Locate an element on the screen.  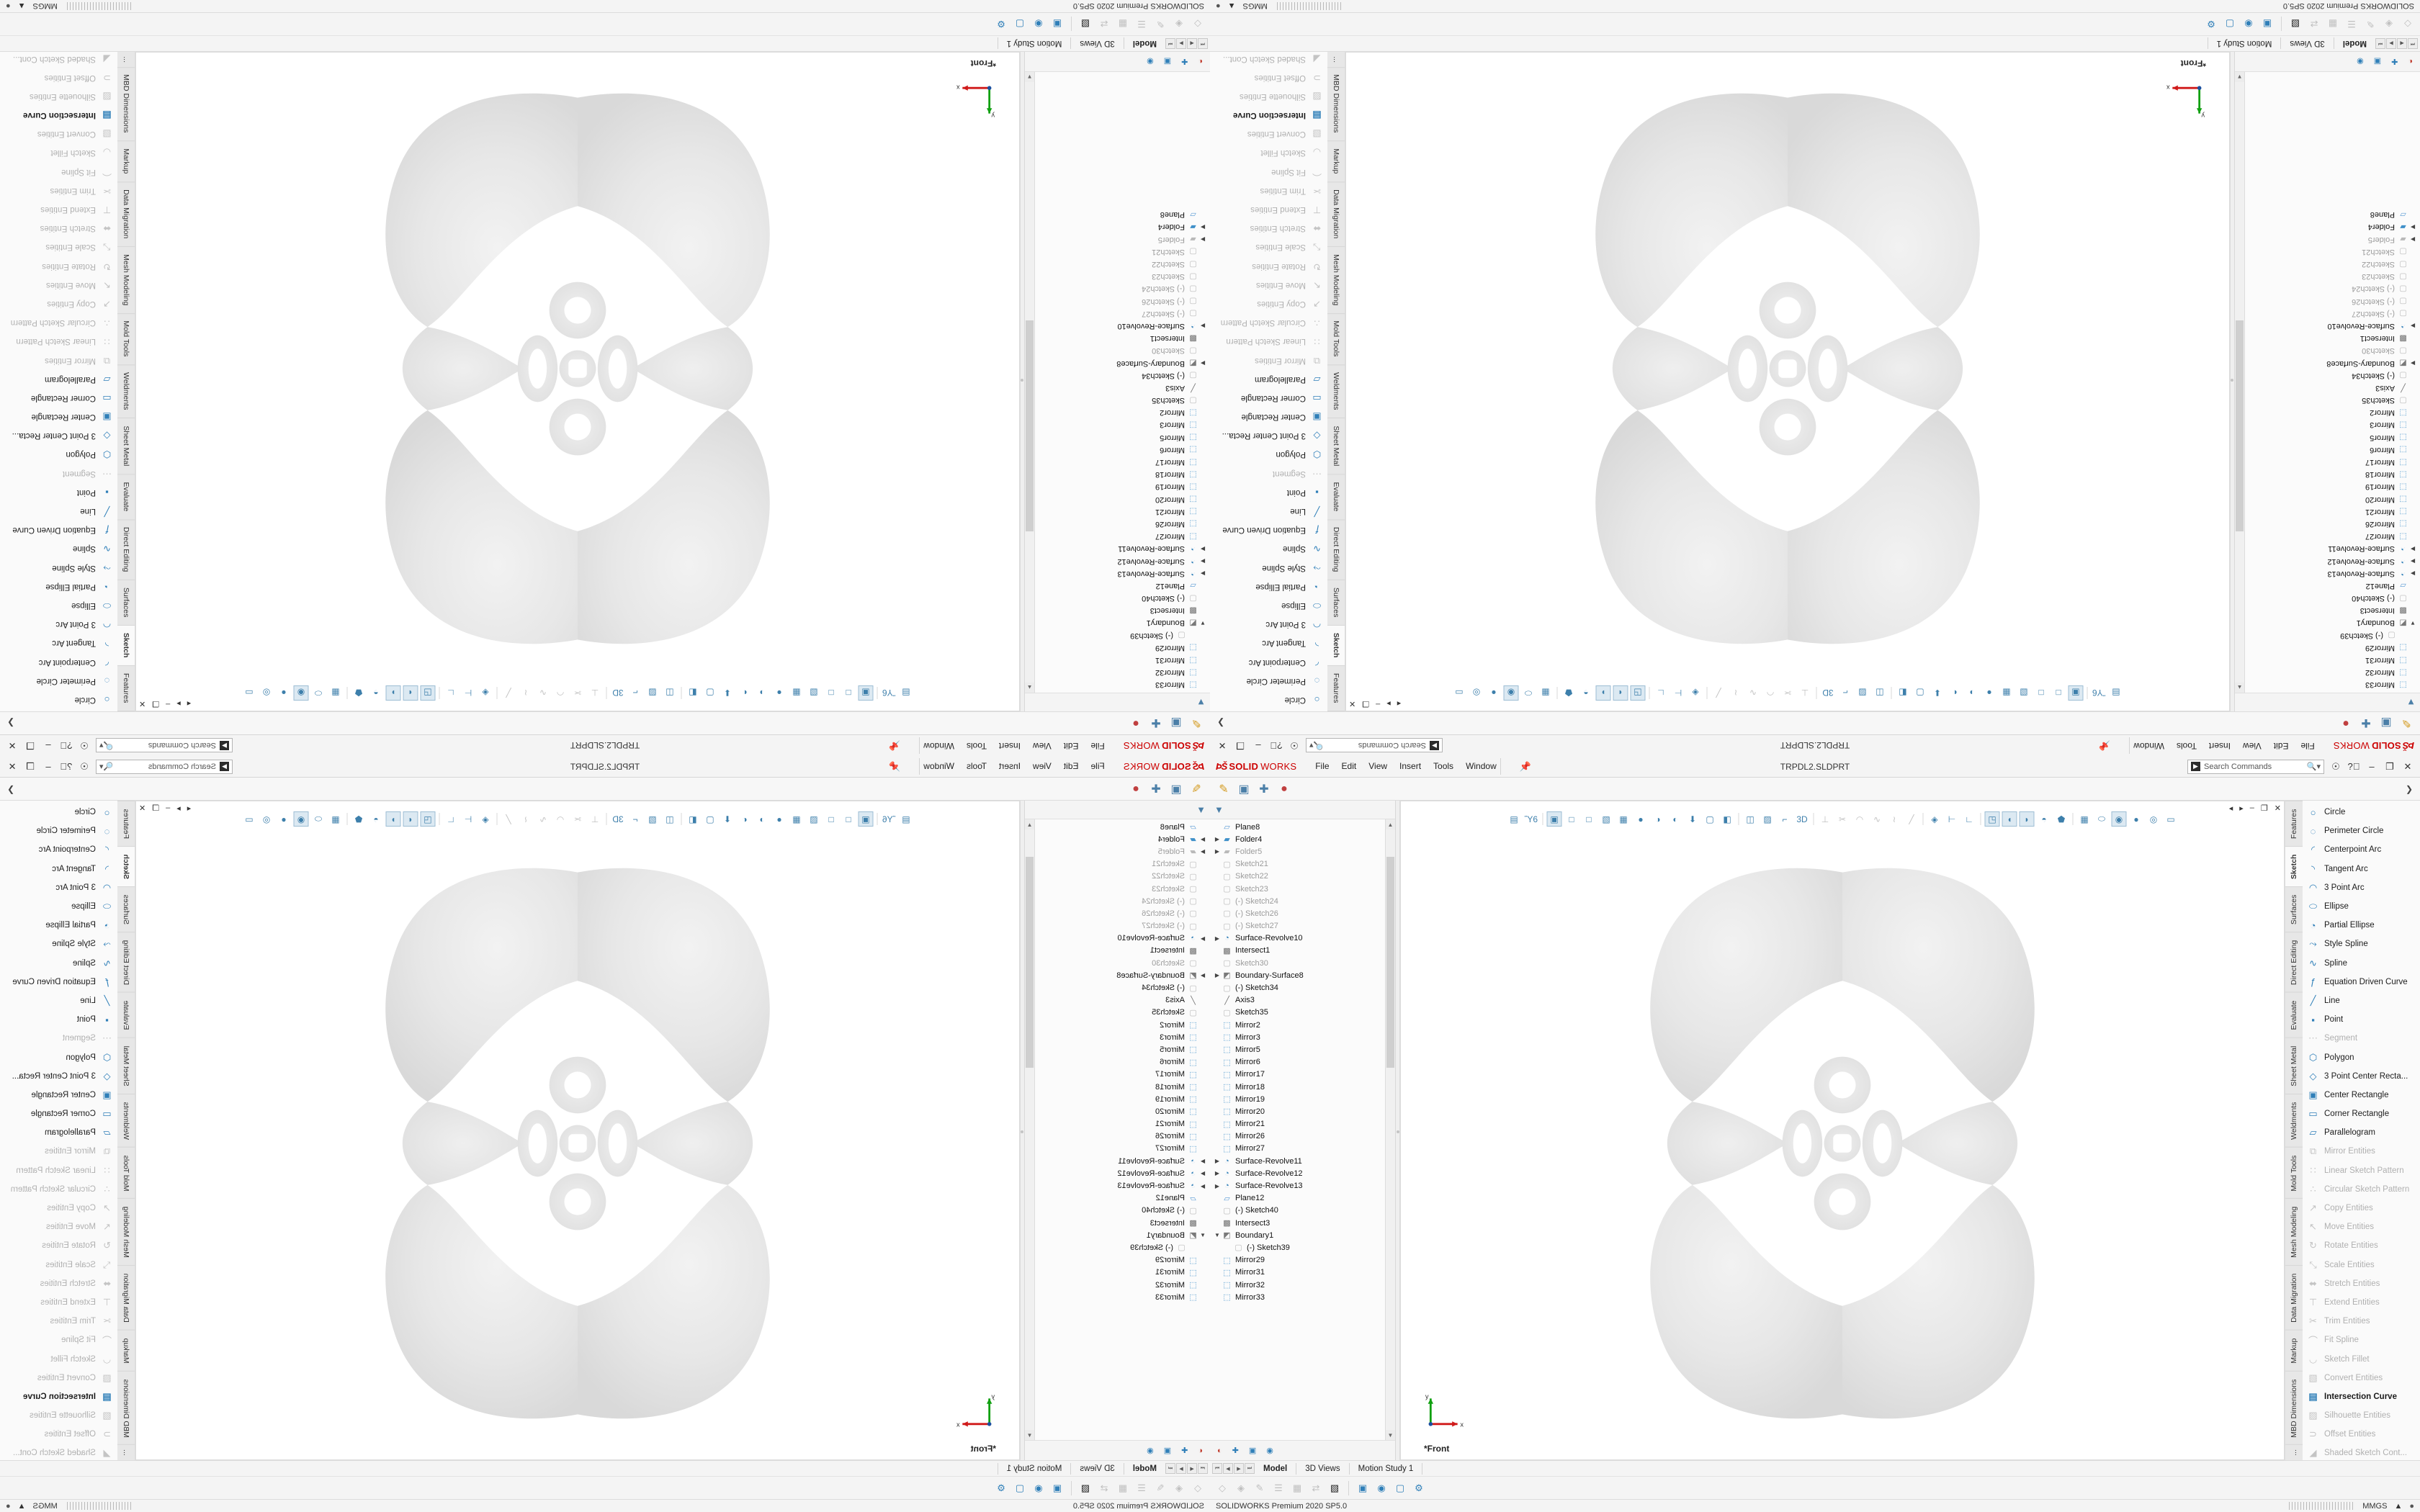
feature-manager-icon: ◐ is located at coordinates (2410, 61).